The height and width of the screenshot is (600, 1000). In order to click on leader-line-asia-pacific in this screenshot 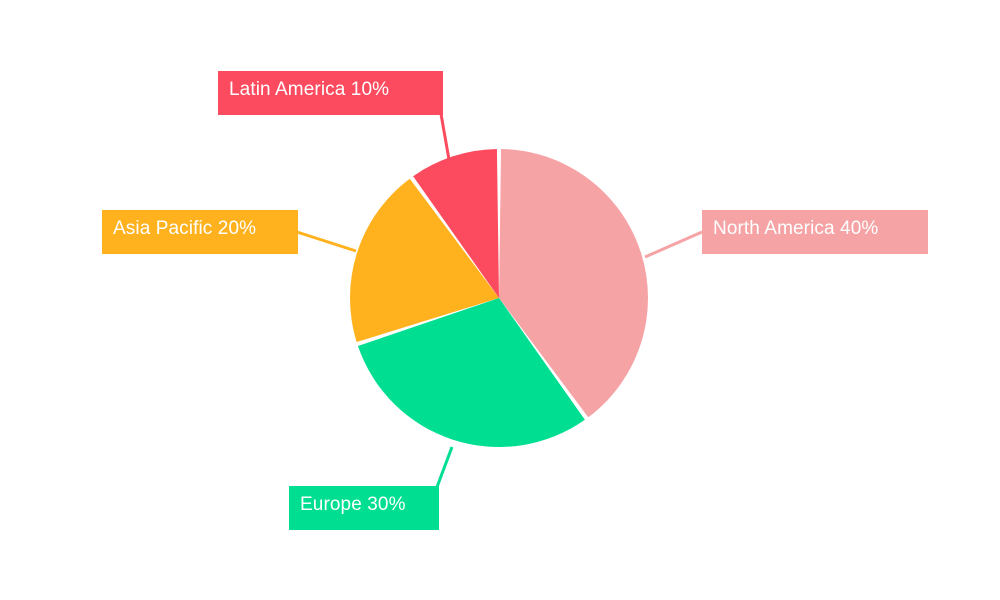, I will do `click(326, 241)`.